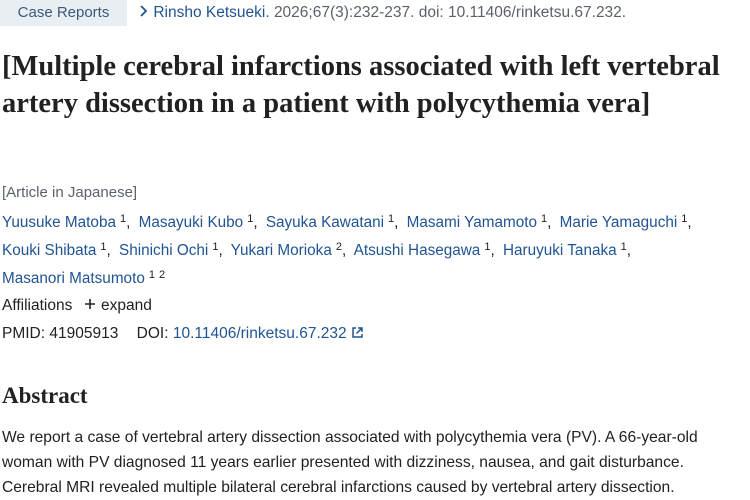  What do you see at coordinates (84, 333) in the screenshot?
I see `pmid: 41905913` at bounding box center [84, 333].